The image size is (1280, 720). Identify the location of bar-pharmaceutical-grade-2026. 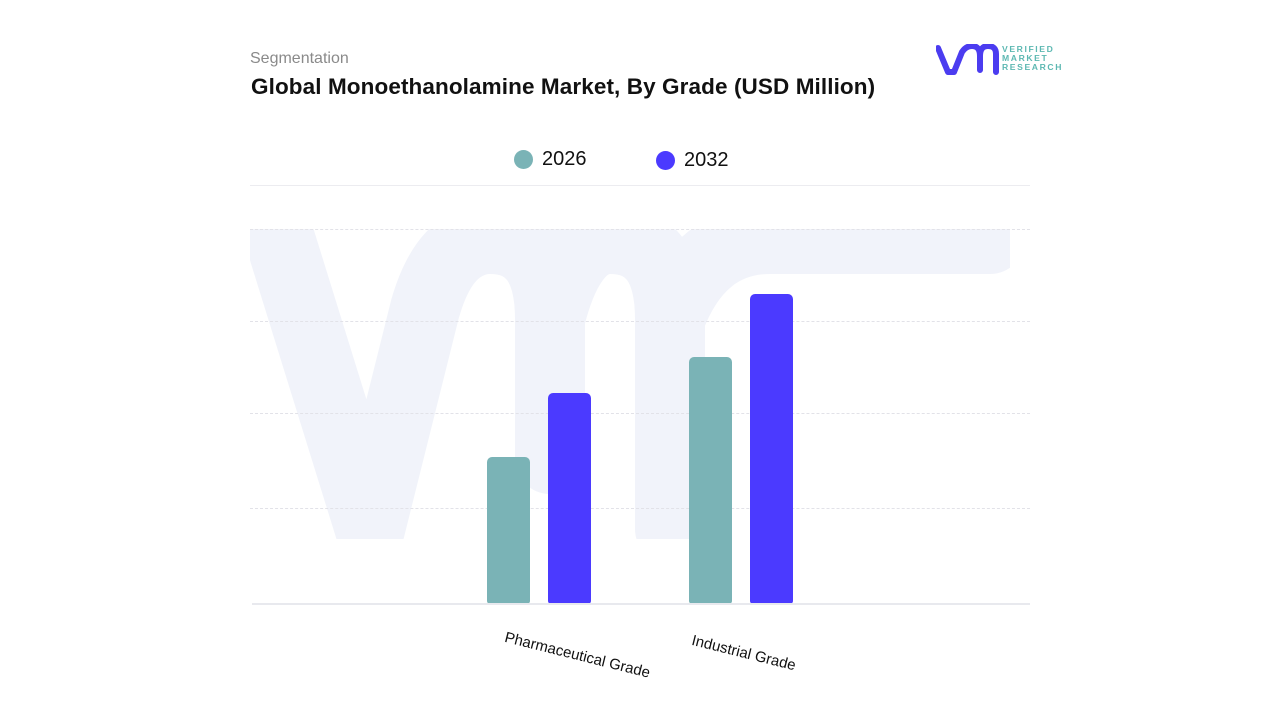
(508, 530).